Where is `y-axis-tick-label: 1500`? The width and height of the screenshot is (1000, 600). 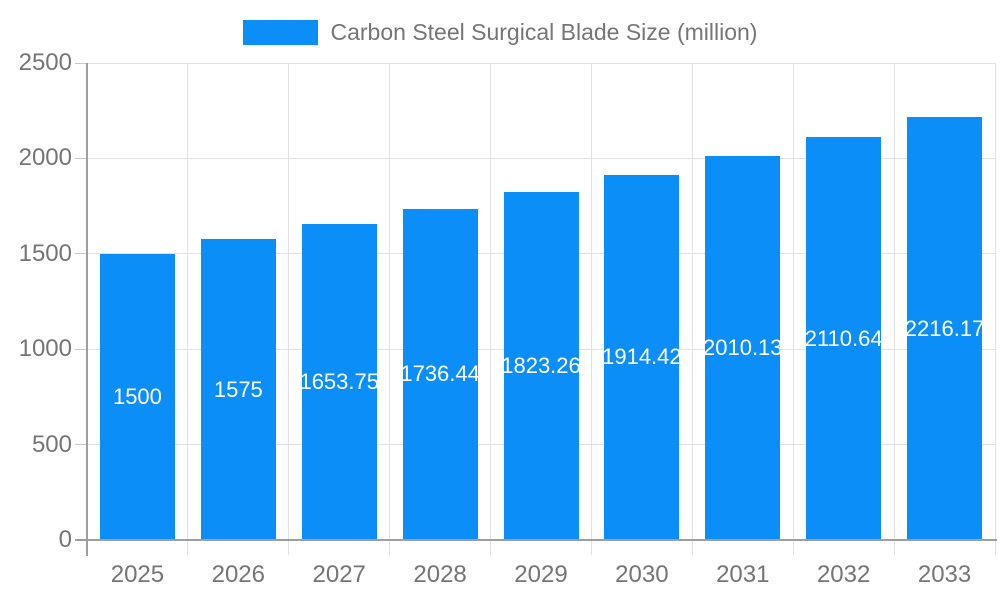 y-axis-tick-label: 1500 is located at coordinates (45, 253).